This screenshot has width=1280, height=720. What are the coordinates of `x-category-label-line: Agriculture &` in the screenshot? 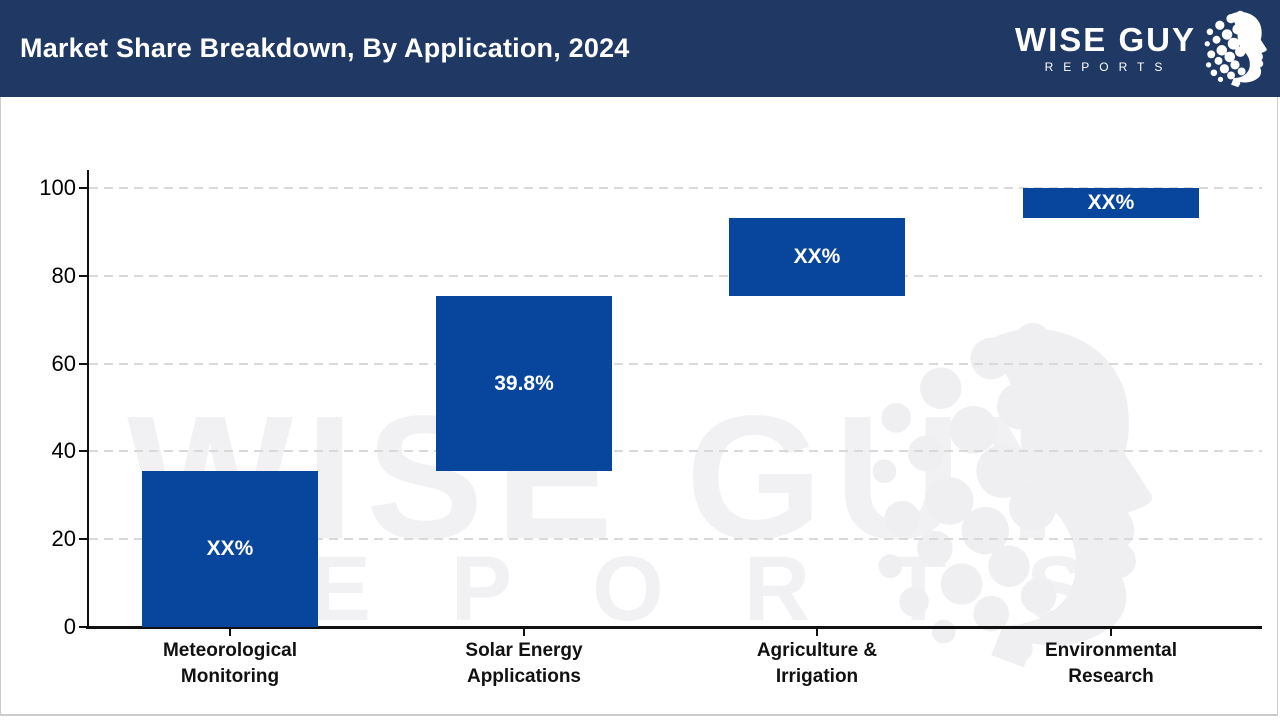 It's located at (817, 650).